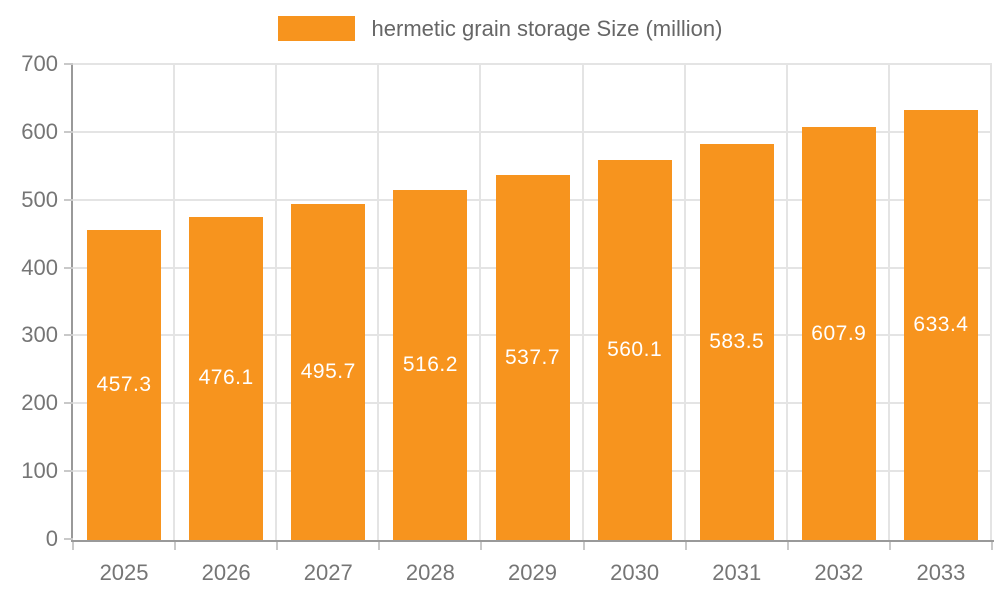 The image size is (1000, 600). I want to click on bar-value-label: 633.4, so click(941, 325).